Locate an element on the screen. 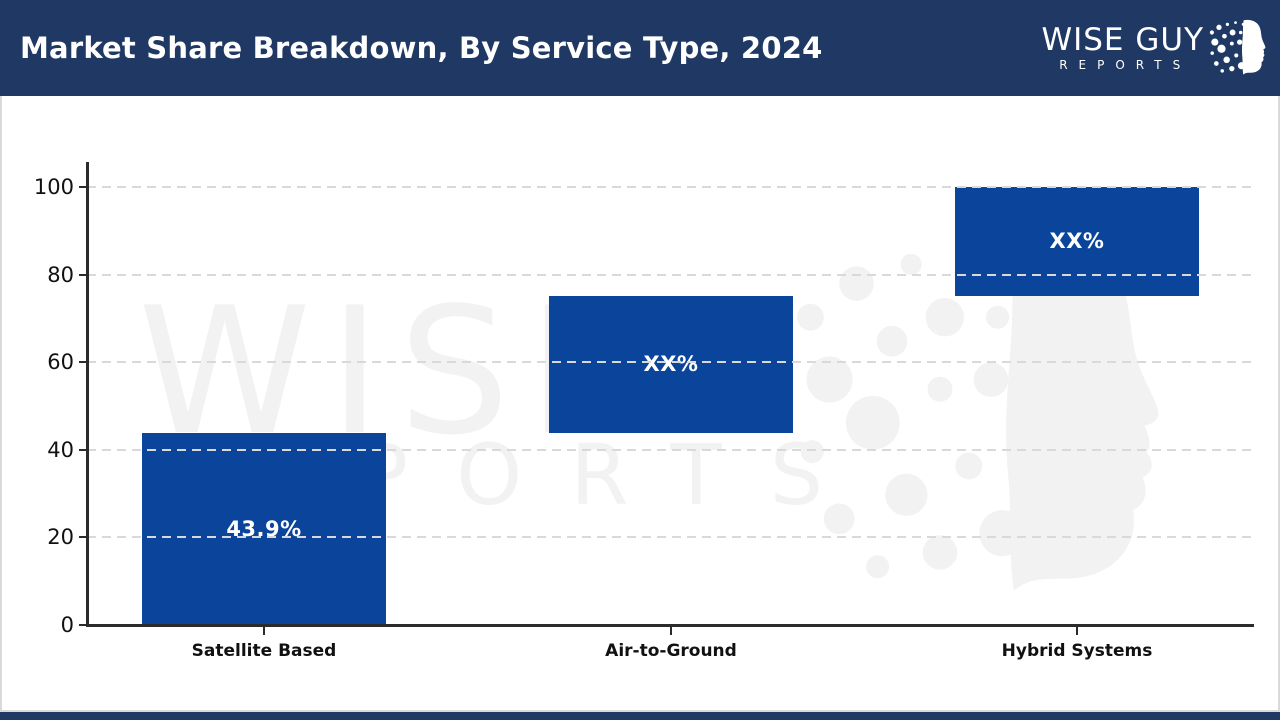 The height and width of the screenshot is (720, 1280). bar-air-to-ground: XX% is located at coordinates (671, 364).